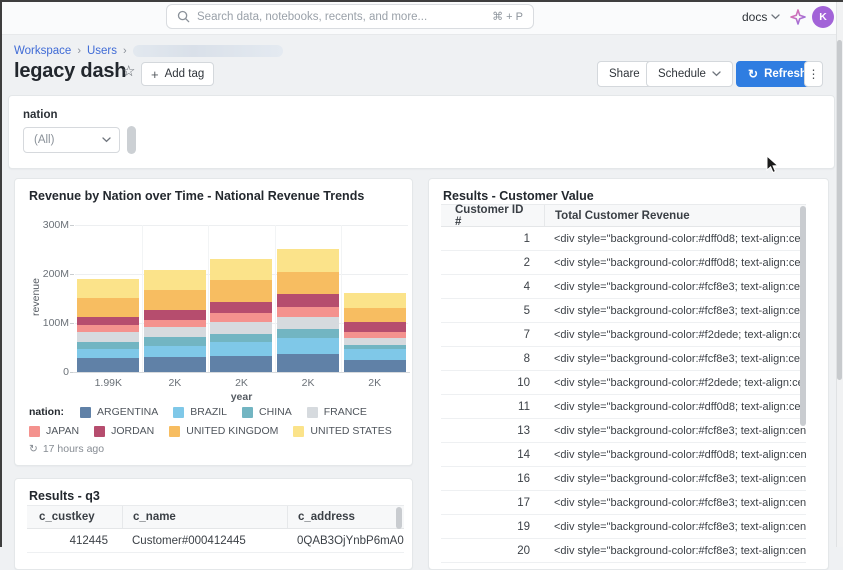  Describe the element at coordinates (88, 540) in the screenshot. I see `custkey-cell: 412445` at that location.